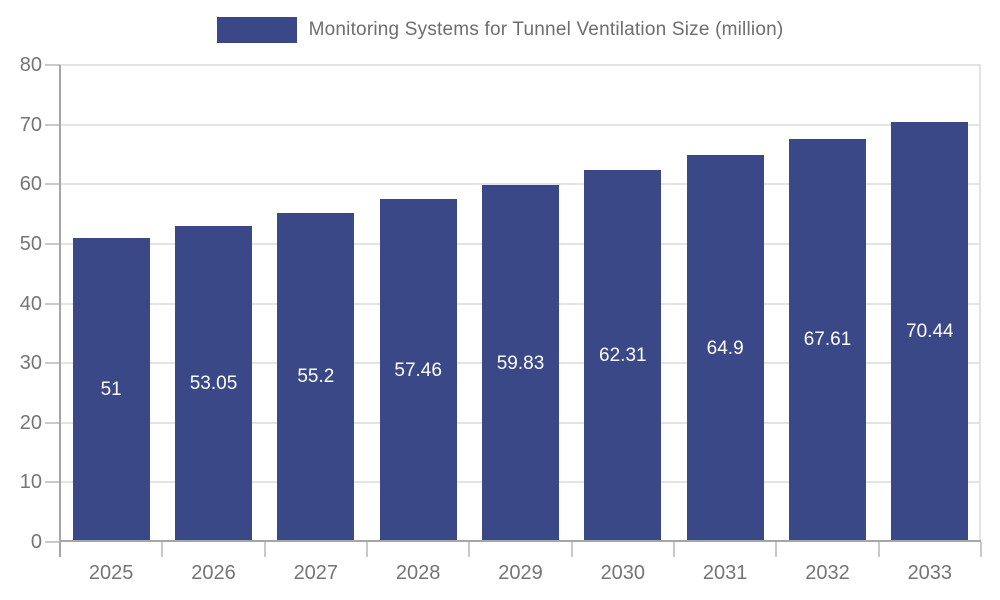 This screenshot has height=600, width=1000. I want to click on y-tick-label: 80, so click(30, 65).